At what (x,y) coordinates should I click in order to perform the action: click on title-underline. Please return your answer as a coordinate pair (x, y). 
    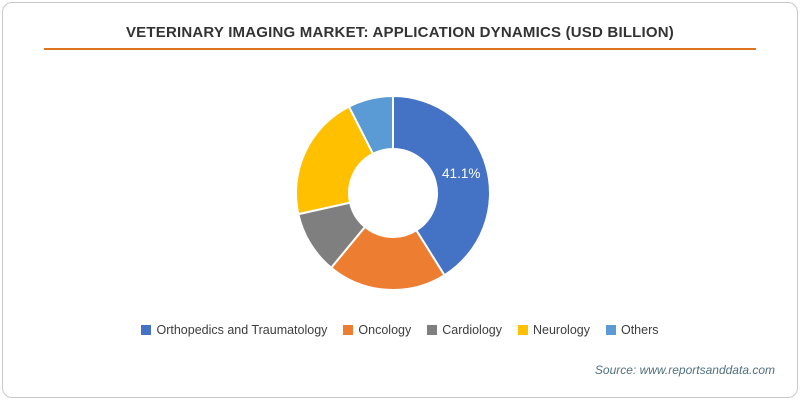
    Looking at the image, I should click on (400, 49).